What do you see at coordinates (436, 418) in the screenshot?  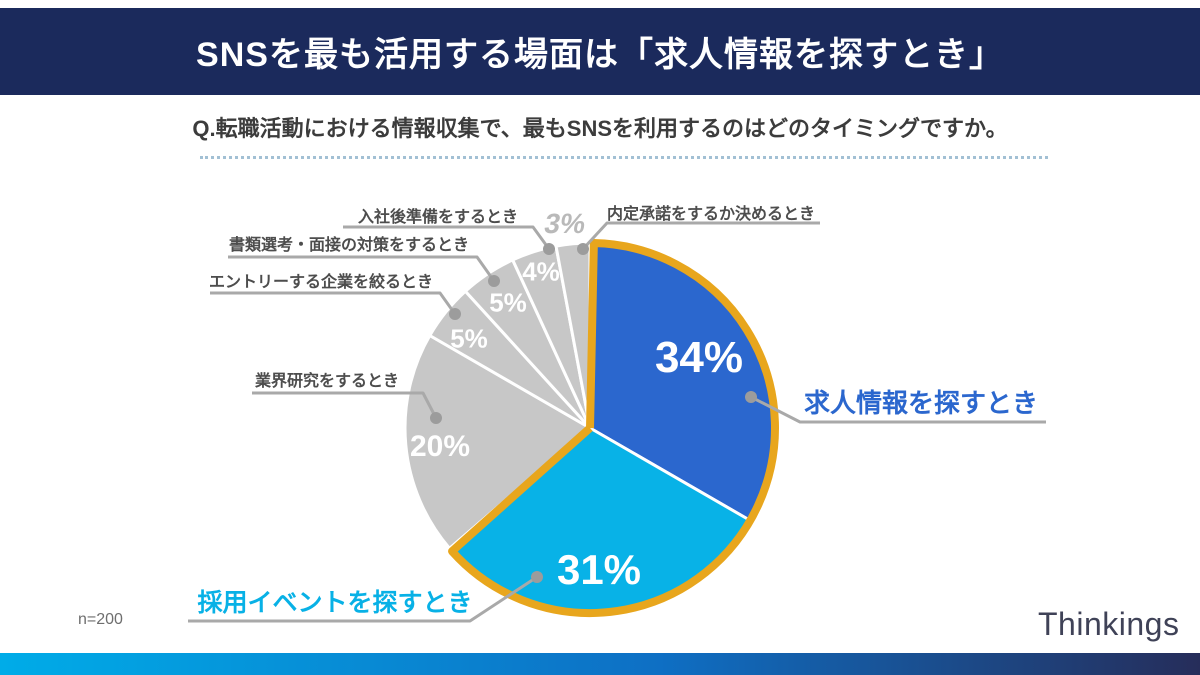 I see `callout-dot-gyokai` at bounding box center [436, 418].